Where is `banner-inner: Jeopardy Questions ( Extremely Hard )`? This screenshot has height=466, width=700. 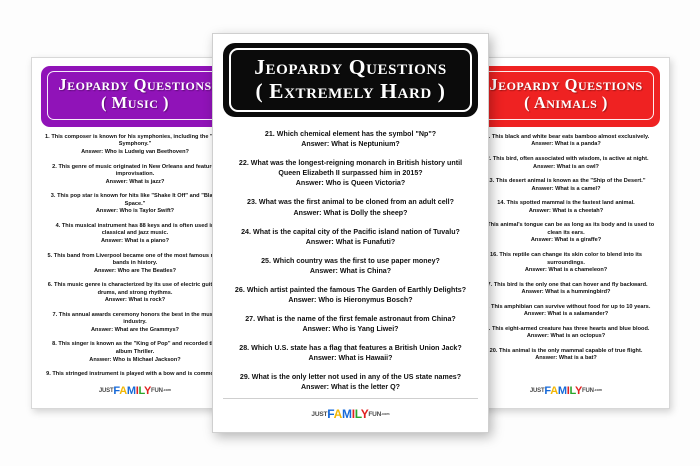 banner-inner: Jeopardy Questions ( Extremely Hard ) is located at coordinates (350, 80).